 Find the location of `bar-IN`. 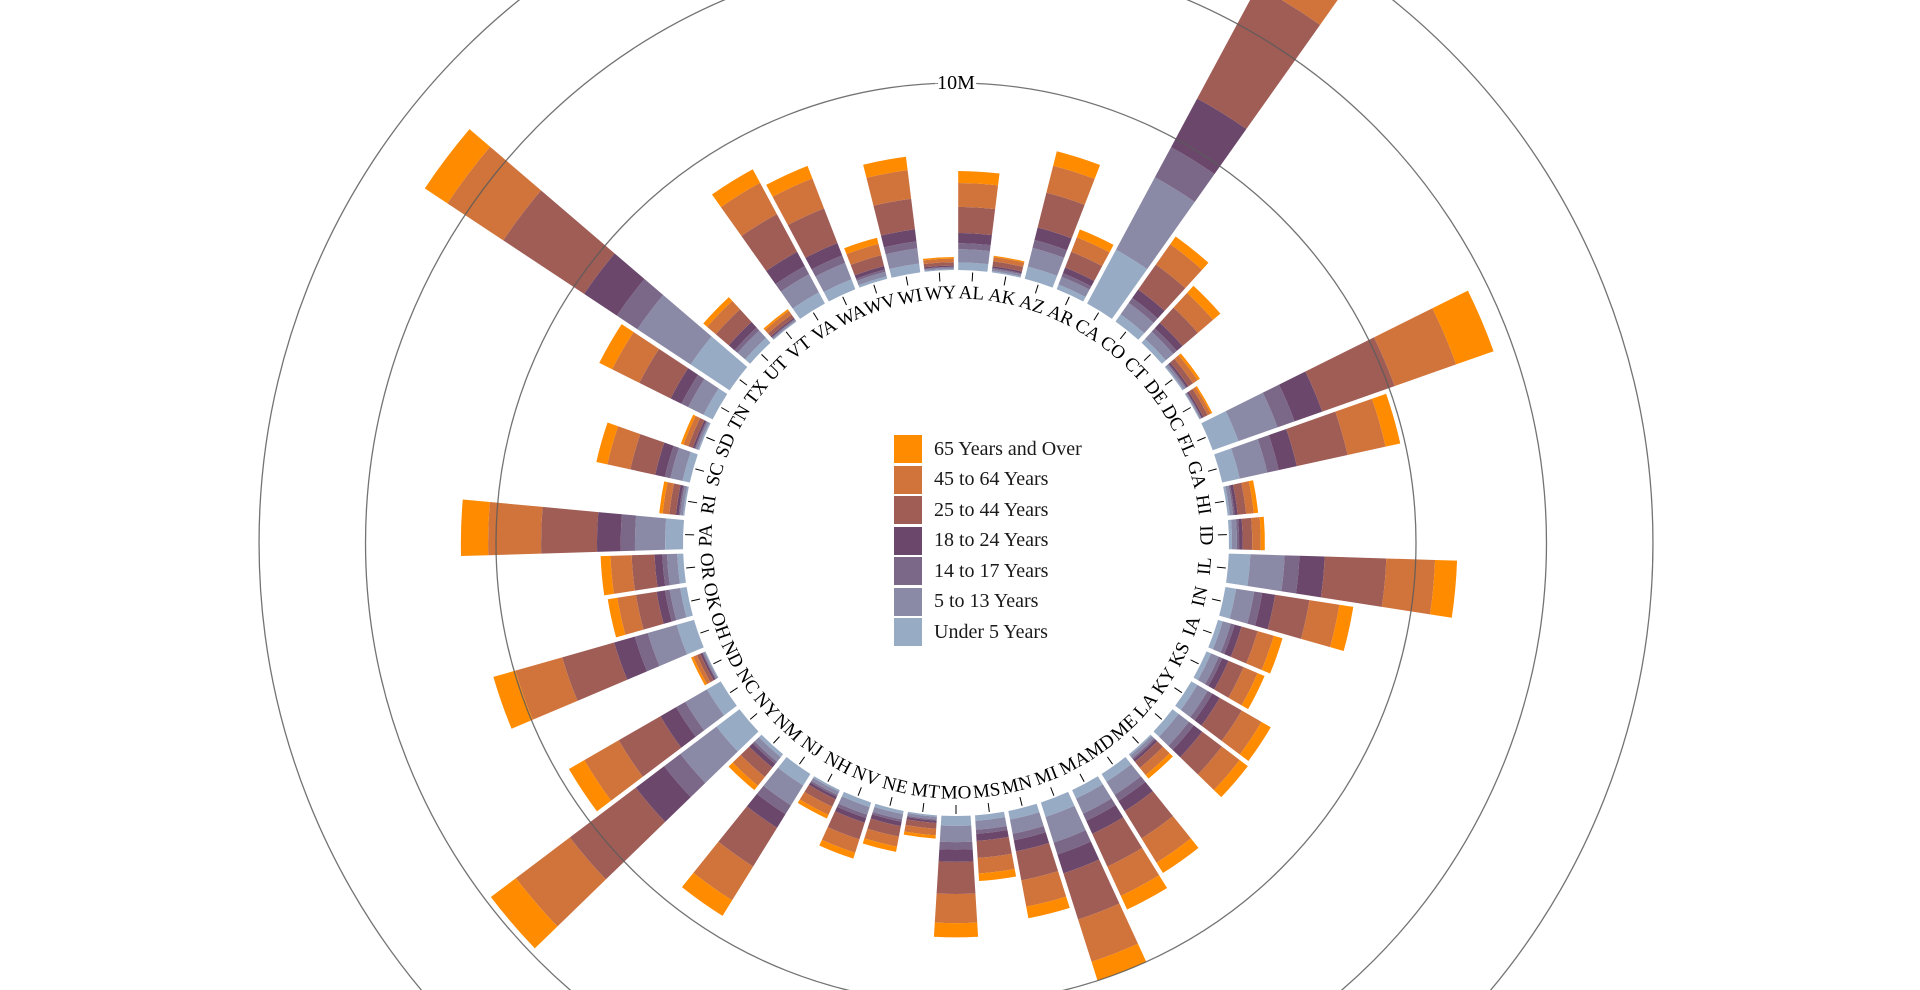

bar-IN is located at coordinates (1286, 619).